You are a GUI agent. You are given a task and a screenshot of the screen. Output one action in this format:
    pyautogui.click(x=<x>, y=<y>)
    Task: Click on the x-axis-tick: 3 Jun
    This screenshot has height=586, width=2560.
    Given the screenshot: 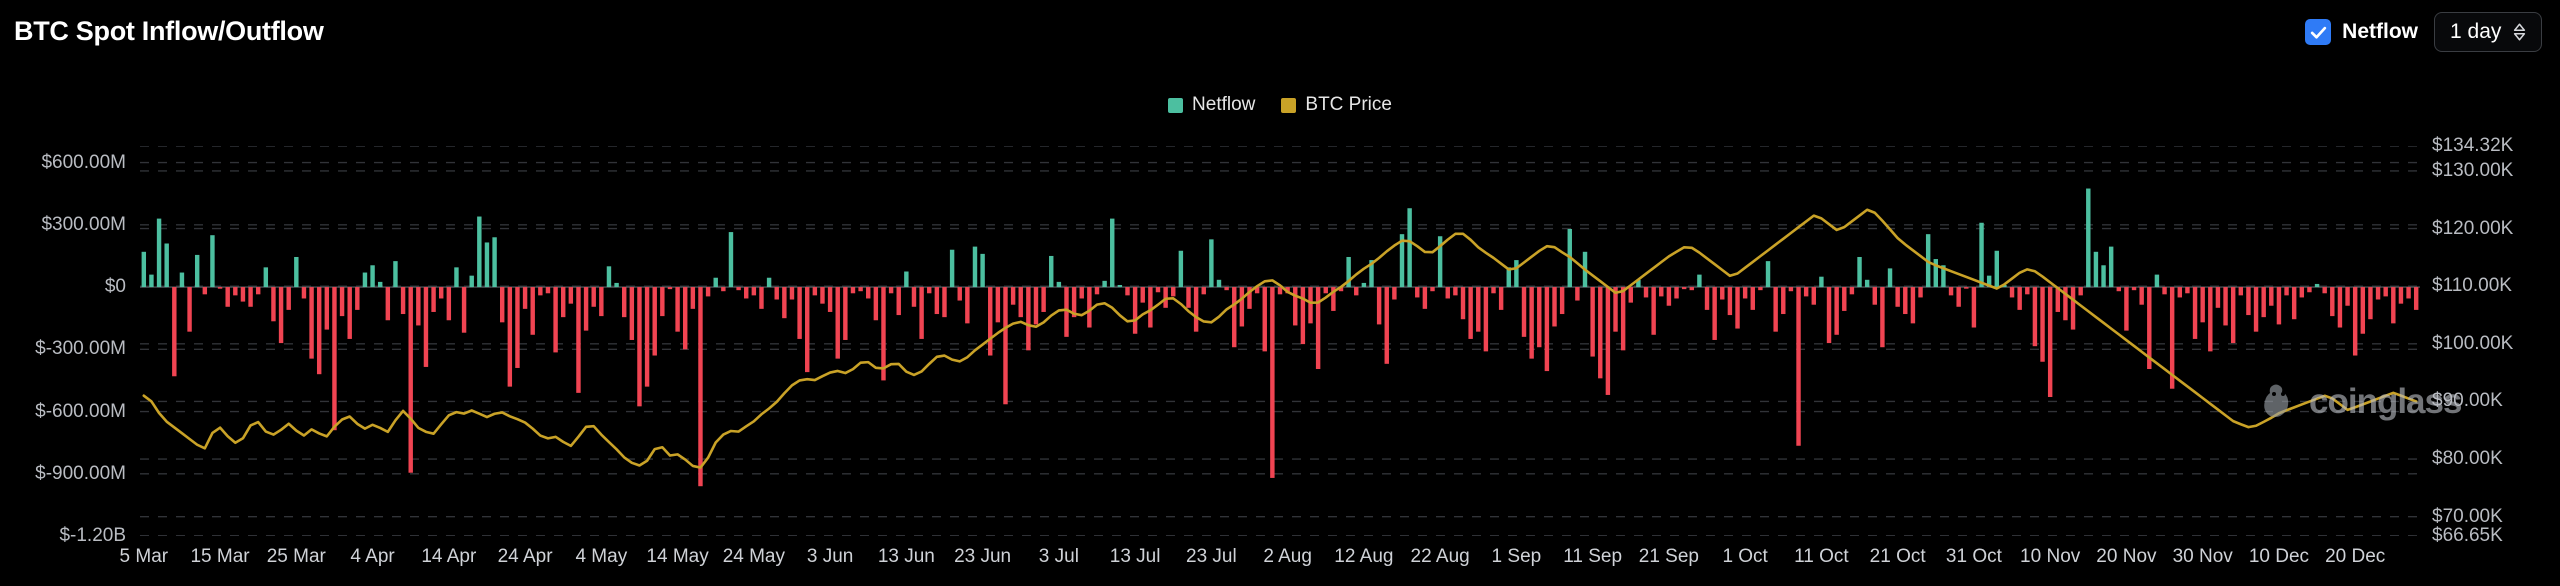 What is the action you would take?
    pyautogui.click(x=830, y=556)
    